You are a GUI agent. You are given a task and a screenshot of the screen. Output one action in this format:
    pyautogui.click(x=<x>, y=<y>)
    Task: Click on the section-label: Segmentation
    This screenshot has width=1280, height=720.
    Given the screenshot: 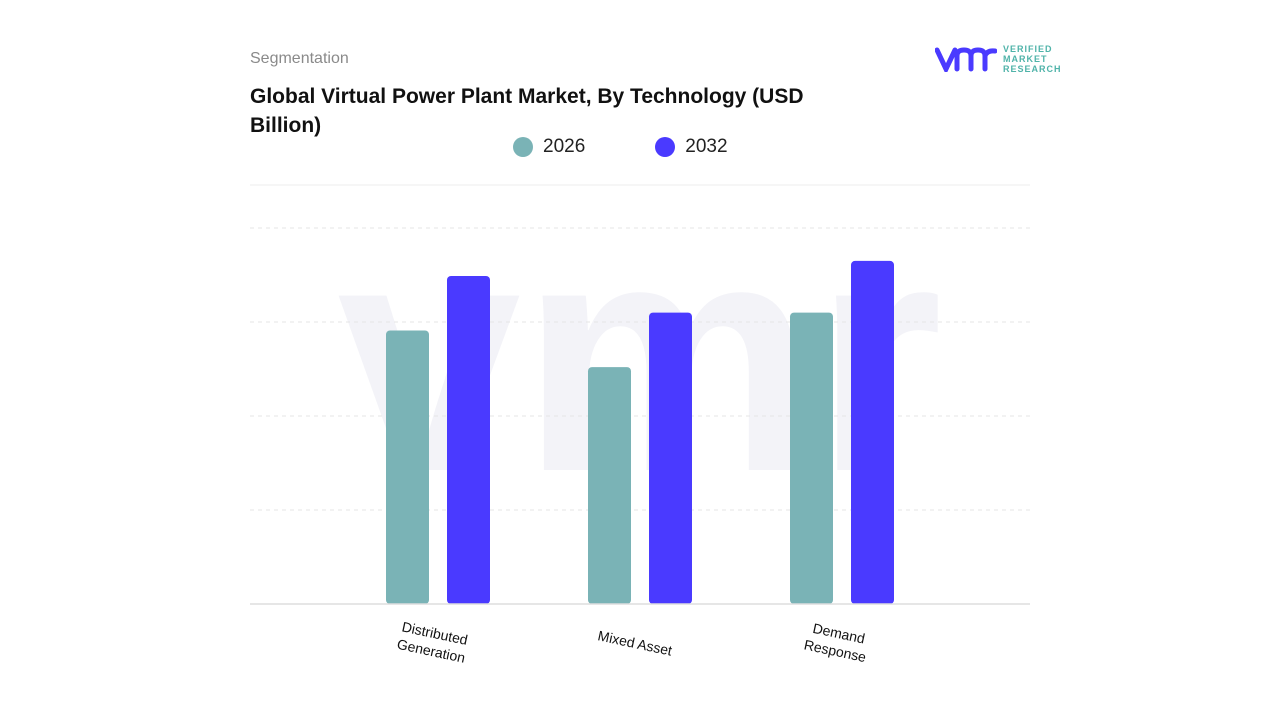 What is the action you would take?
    pyautogui.click(x=299, y=58)
    